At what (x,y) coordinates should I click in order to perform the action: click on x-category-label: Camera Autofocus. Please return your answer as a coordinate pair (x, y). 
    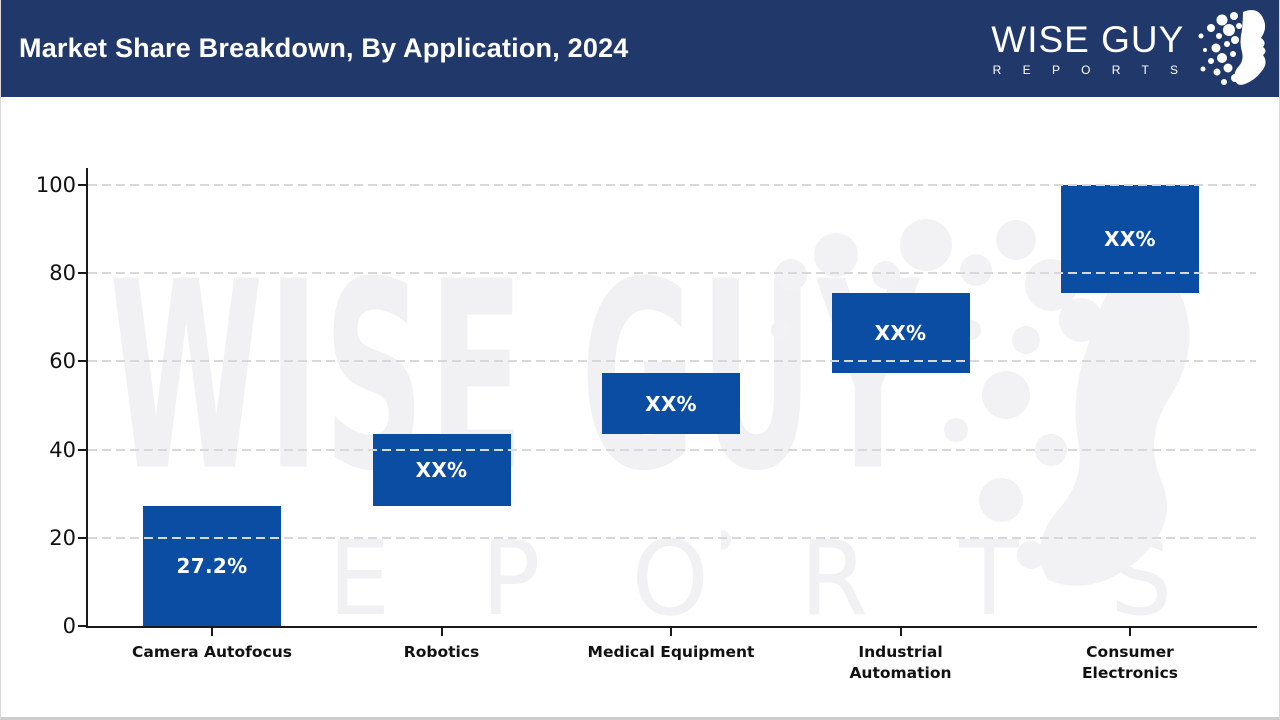
    Looking at the image, I should click on (212, 652).